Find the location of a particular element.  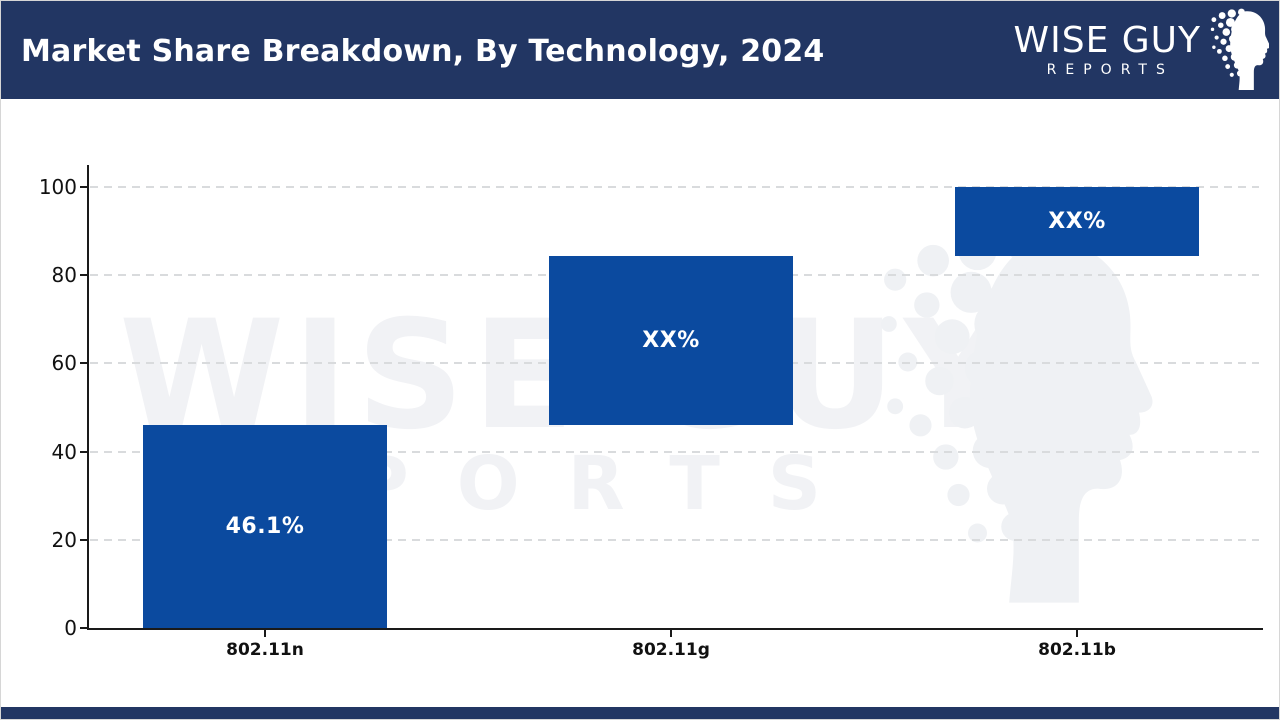

bar-segment-802.11b: XX% is located at coordinates (1077, 222).